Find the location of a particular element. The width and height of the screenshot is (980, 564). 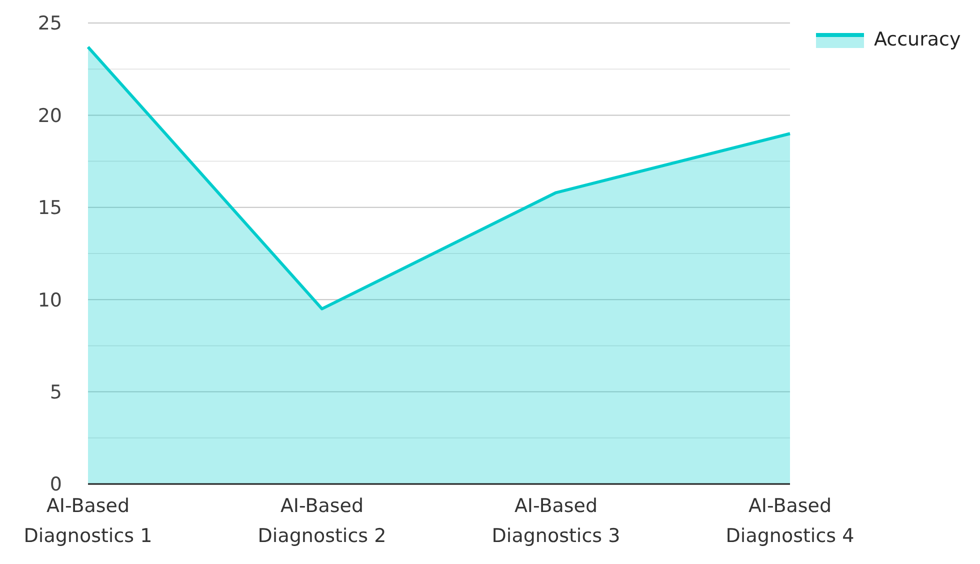

y-tick-label: 10 is located at coordinates (50, 300).